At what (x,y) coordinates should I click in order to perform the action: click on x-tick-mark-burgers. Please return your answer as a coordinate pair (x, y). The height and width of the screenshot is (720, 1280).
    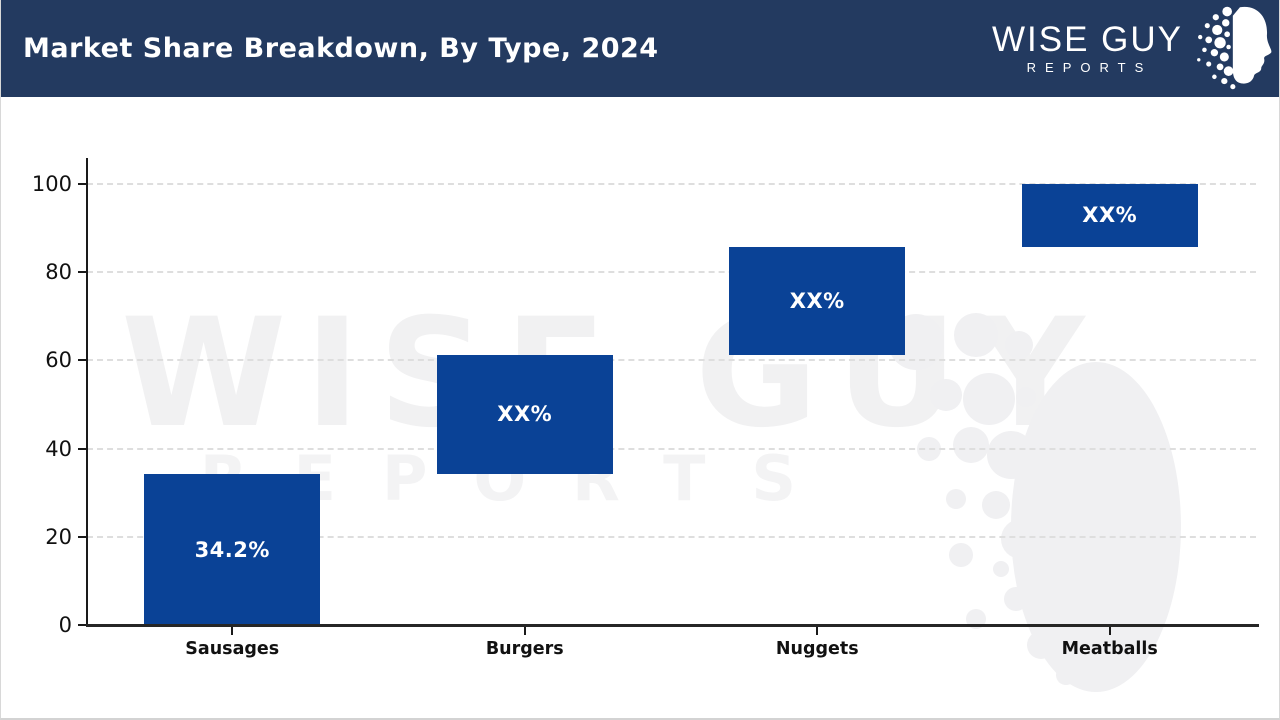
    Looking at the image, I should click on (524, 631).